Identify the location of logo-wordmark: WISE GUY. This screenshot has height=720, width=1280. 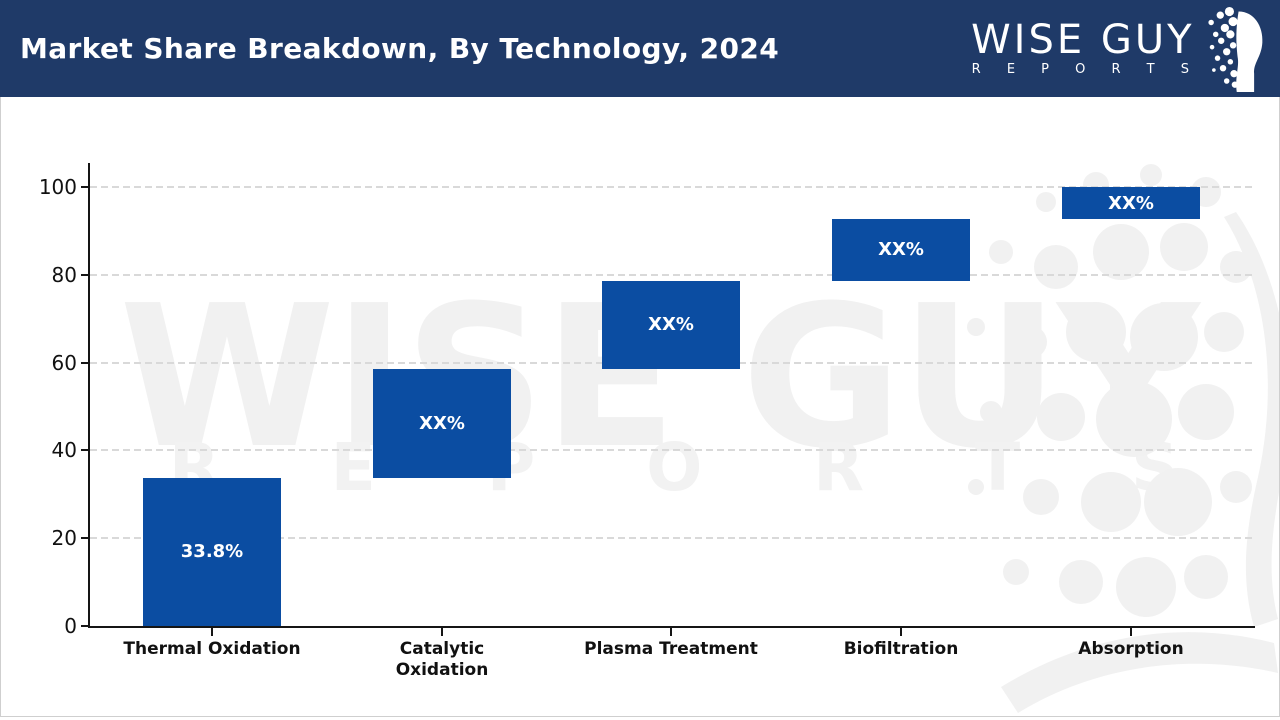
(1083, 40).